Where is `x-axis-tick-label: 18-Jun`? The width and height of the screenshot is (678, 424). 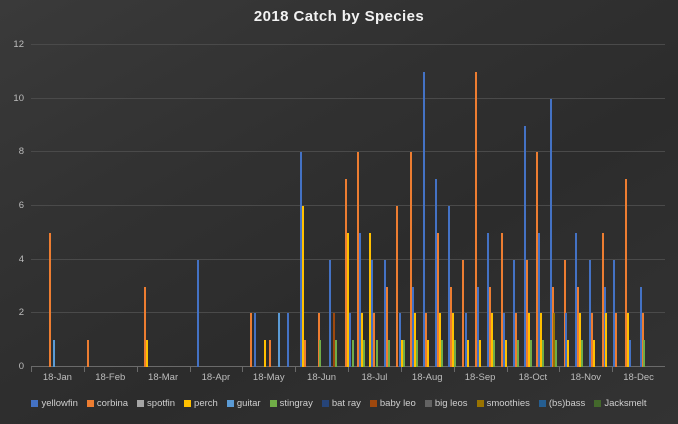
x-axis-tick-label: 18-Jun is located at coordinates (322, 377).